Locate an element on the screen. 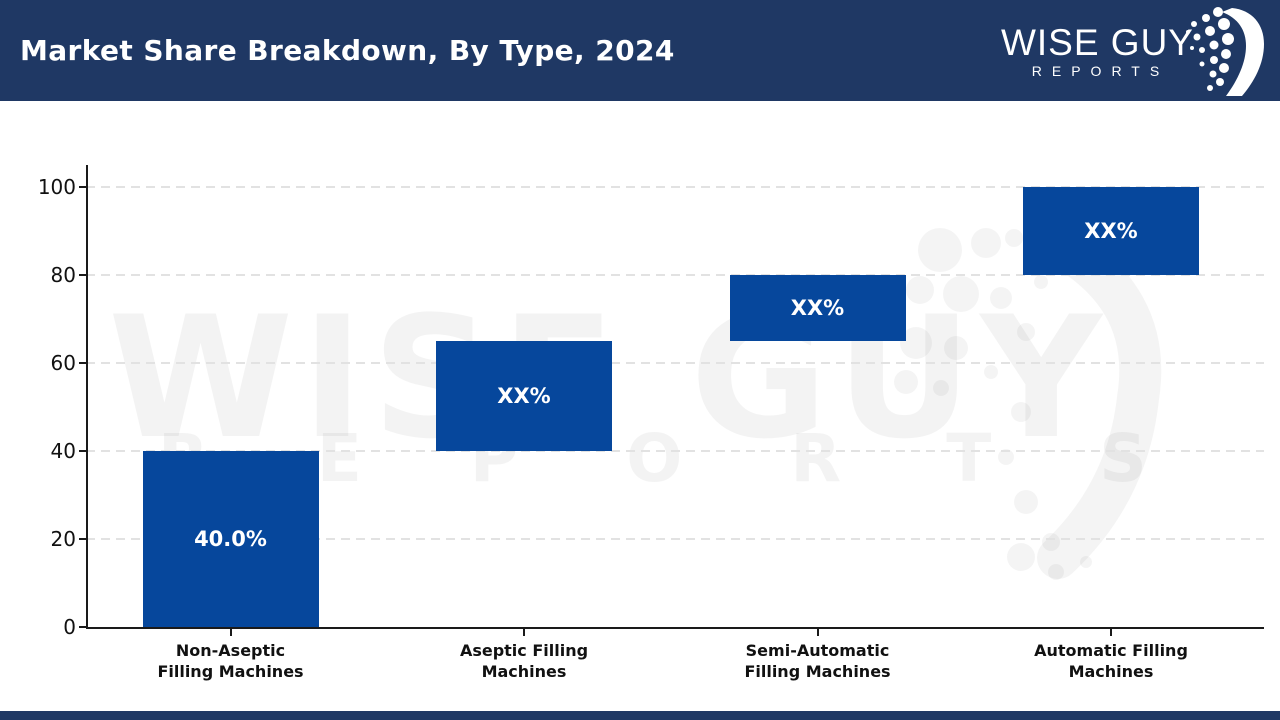  bar-2: XX% is located at coordinates (524, 396).